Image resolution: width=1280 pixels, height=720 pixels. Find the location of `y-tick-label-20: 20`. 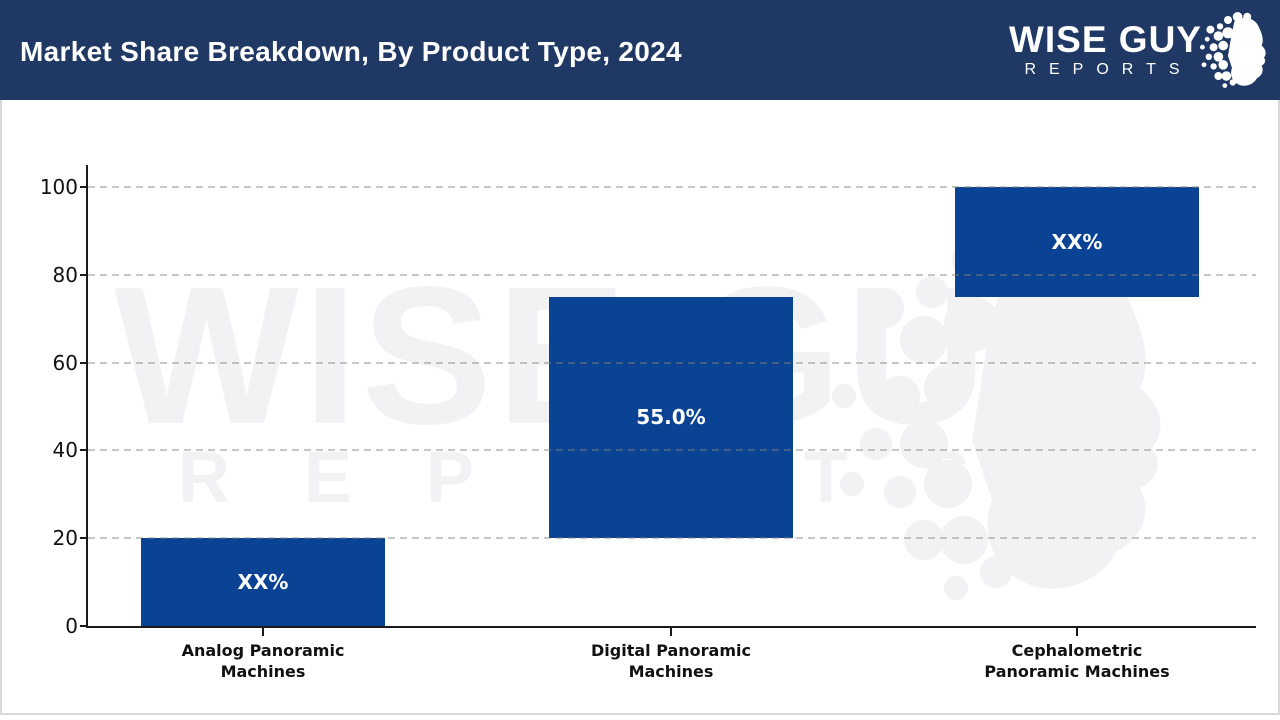

y-tick-label-20: 20 is located at coordinates (65, 538).